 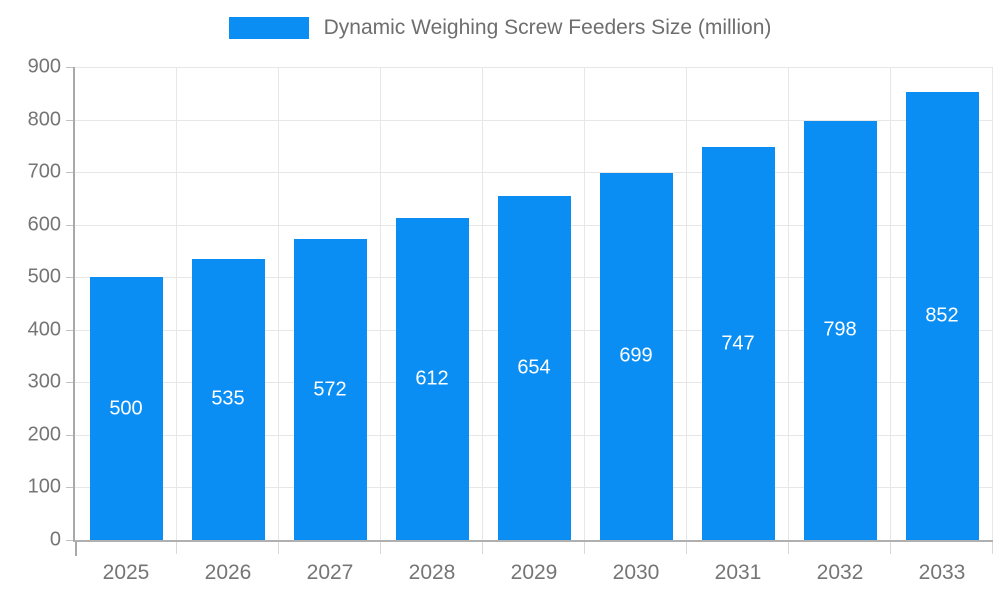 I want to click on bar-value-2026: 535, so click(x=228, y=398).